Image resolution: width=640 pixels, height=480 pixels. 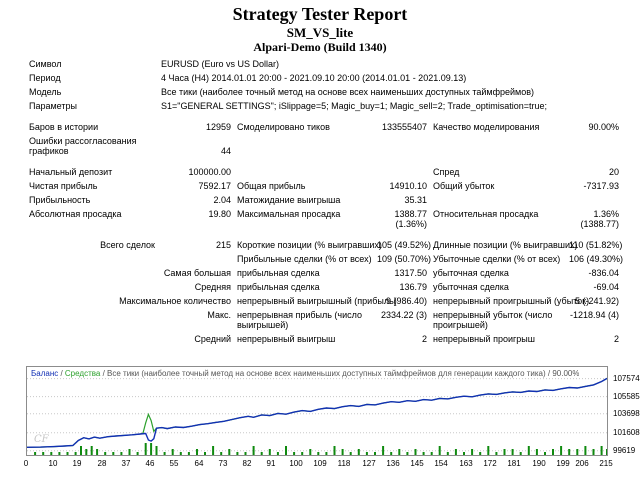 I want to click on largest-loss-value: -836.04, so click(x=604, y=273).